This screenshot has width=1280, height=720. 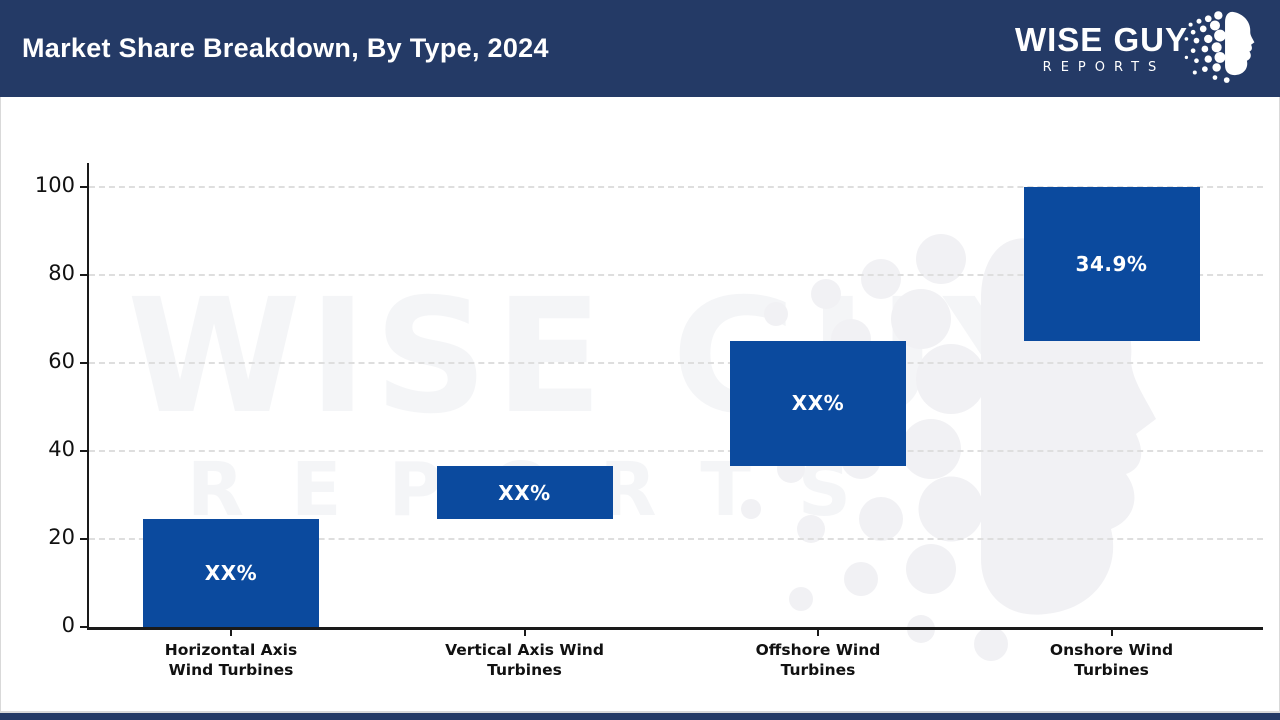 I want to click on y-axis, so click(x=88, y=396).